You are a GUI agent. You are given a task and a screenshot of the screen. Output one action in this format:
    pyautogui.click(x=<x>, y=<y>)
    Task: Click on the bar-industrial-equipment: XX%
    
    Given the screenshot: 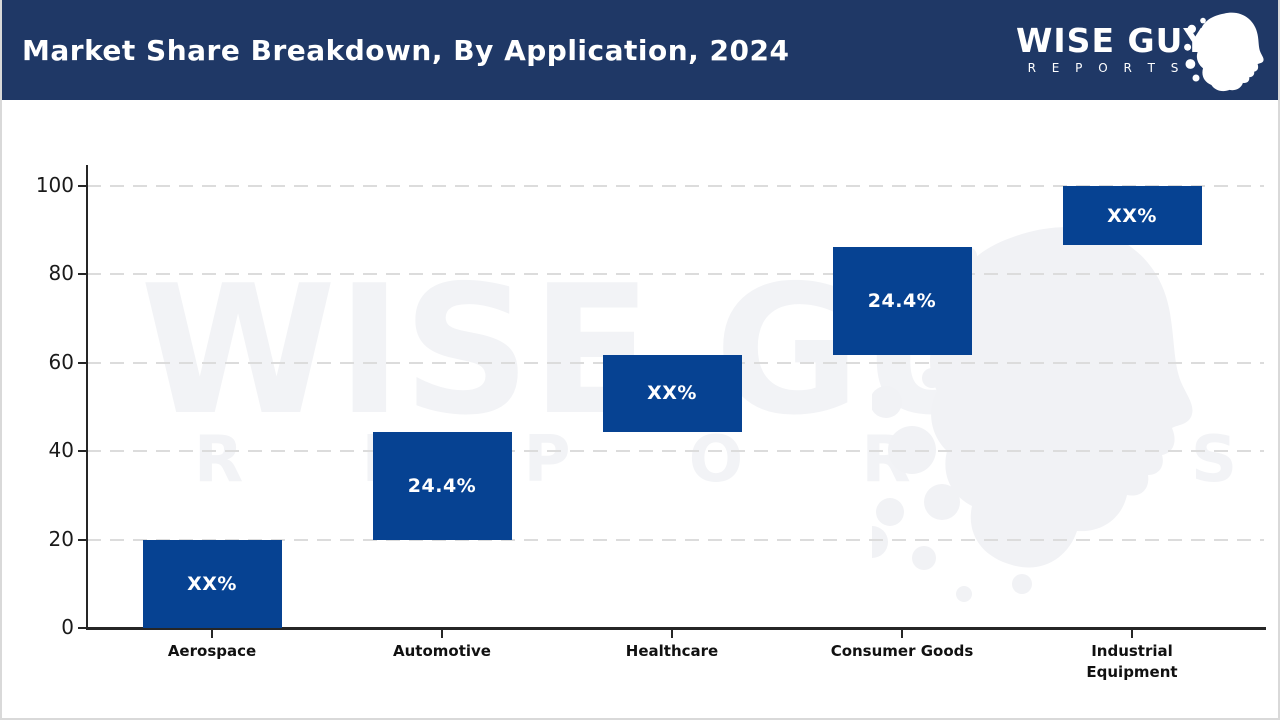 What is the action you would take?
    pyautogui.click(x=1132, y=216)
    